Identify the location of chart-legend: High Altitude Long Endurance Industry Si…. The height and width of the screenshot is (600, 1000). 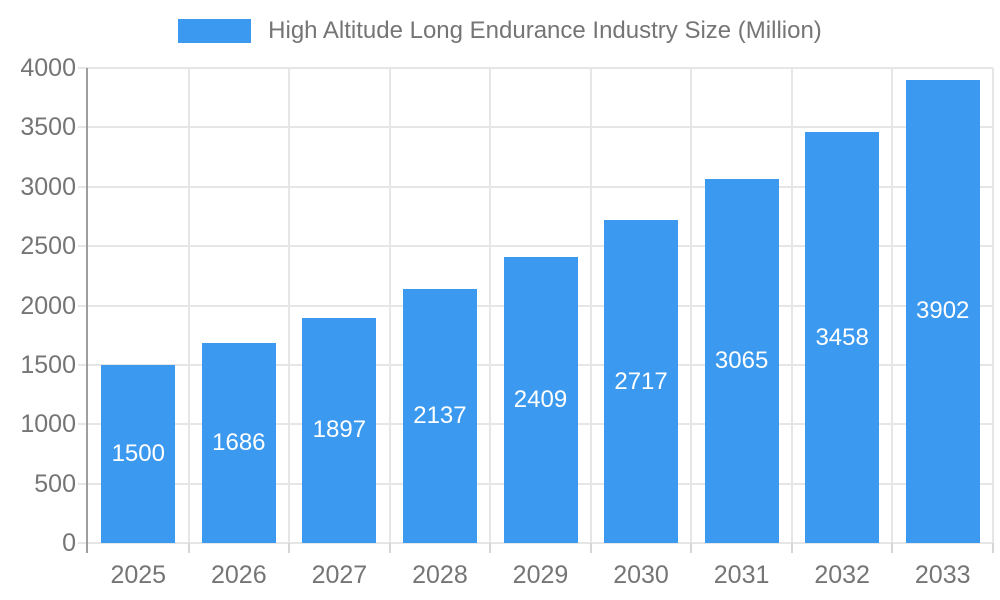
(500, 30).